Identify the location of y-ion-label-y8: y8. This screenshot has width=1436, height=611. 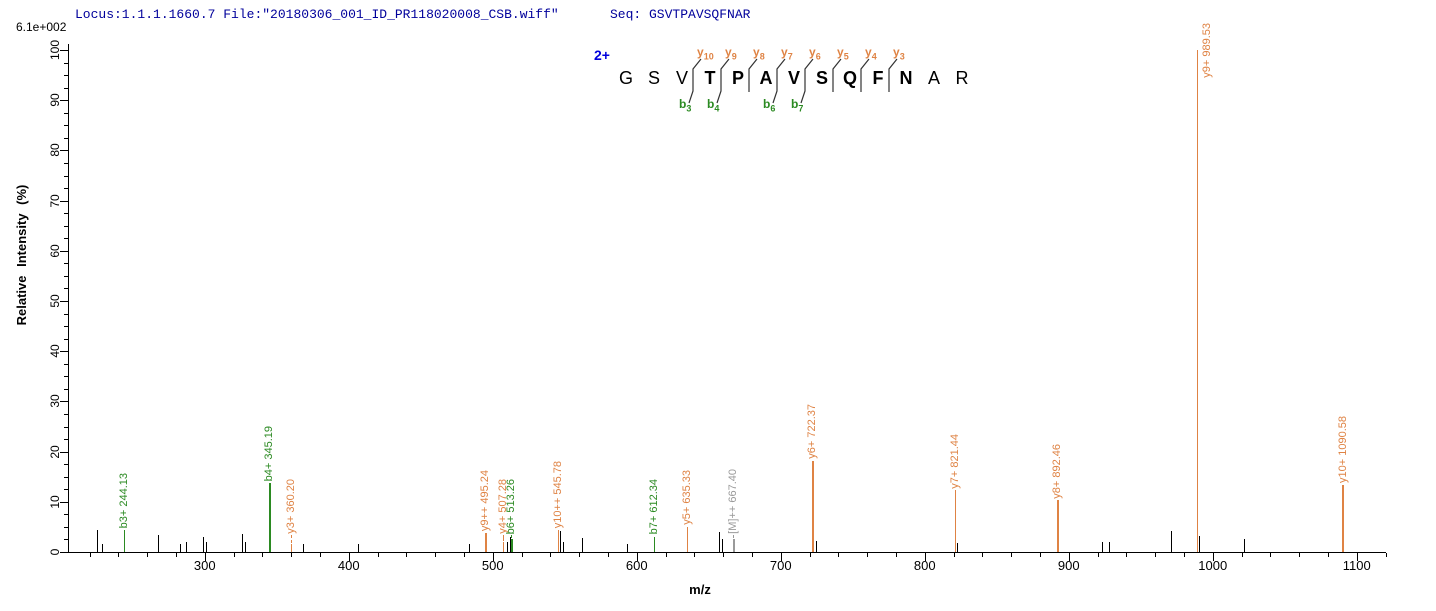
(759, 53).